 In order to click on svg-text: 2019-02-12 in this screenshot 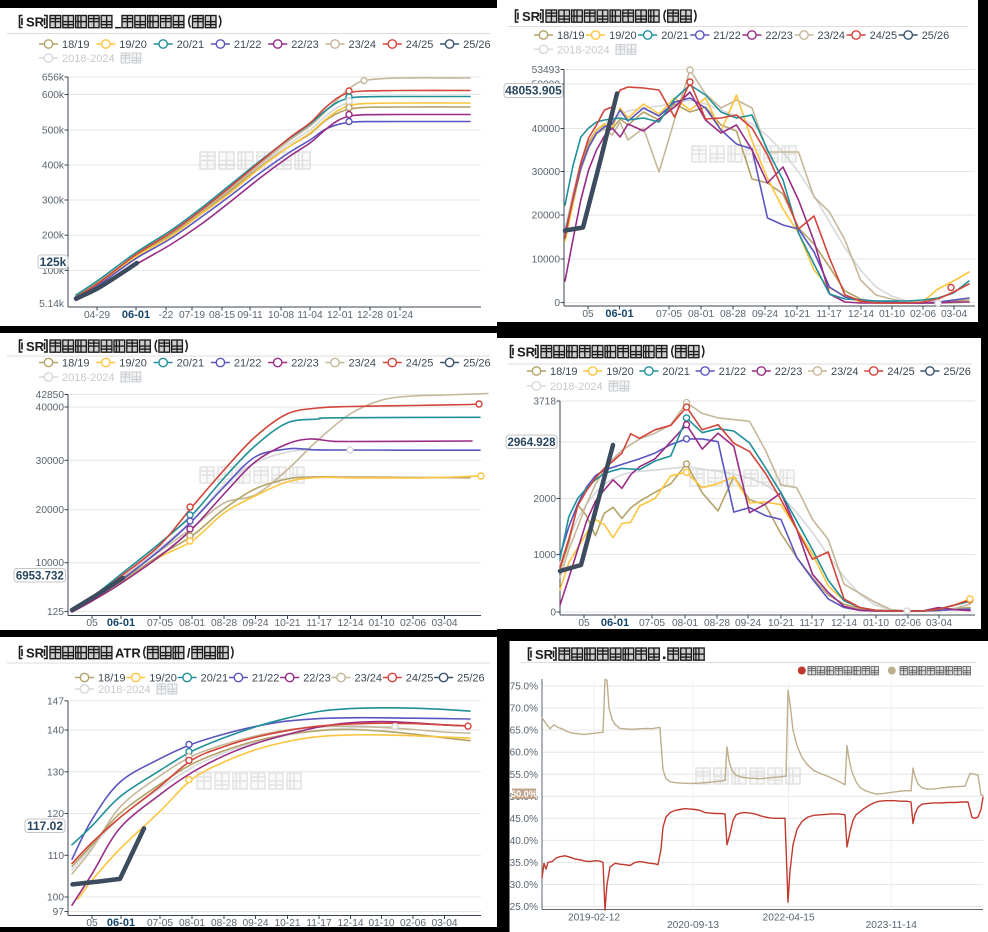, I will do `click(594, 918)`.